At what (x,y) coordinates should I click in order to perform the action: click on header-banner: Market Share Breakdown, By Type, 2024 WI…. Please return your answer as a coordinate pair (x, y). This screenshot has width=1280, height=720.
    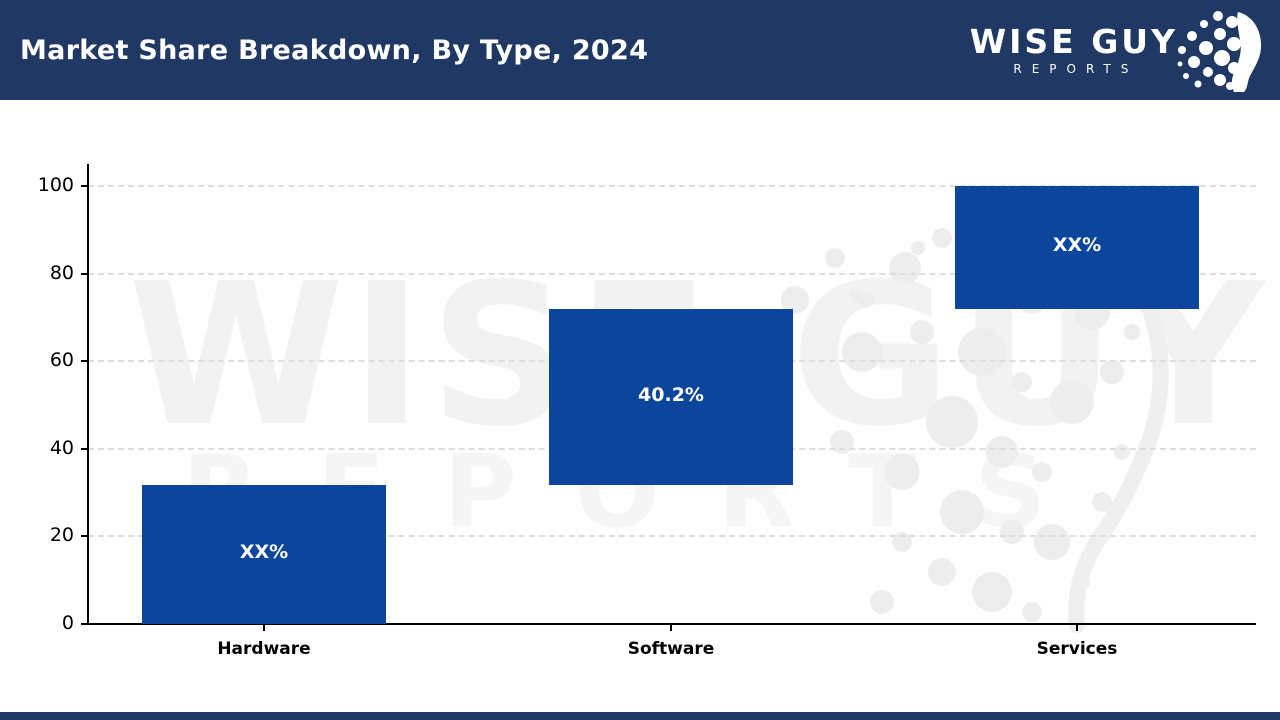
    Looking at the image, I should click on (640, 50).